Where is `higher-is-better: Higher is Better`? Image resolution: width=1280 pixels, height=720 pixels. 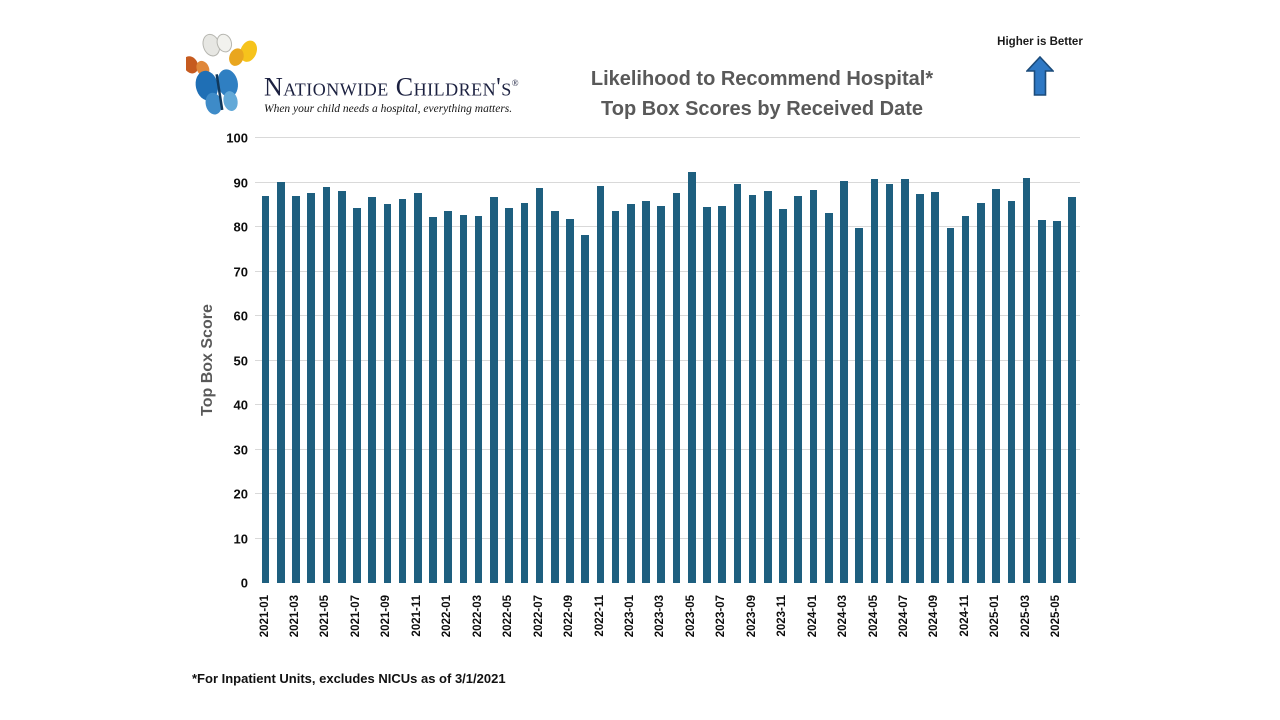
higher-is-better: Higher is Better is located at coordinates (1040, 68).